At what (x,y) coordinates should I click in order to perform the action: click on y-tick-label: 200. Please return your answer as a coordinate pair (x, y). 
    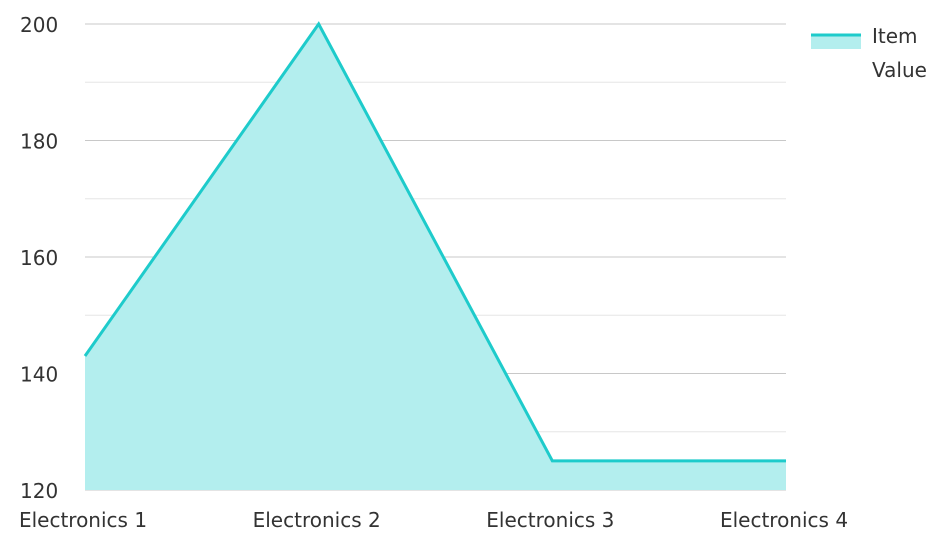
    Looking at the image, I should click on (39, 25).